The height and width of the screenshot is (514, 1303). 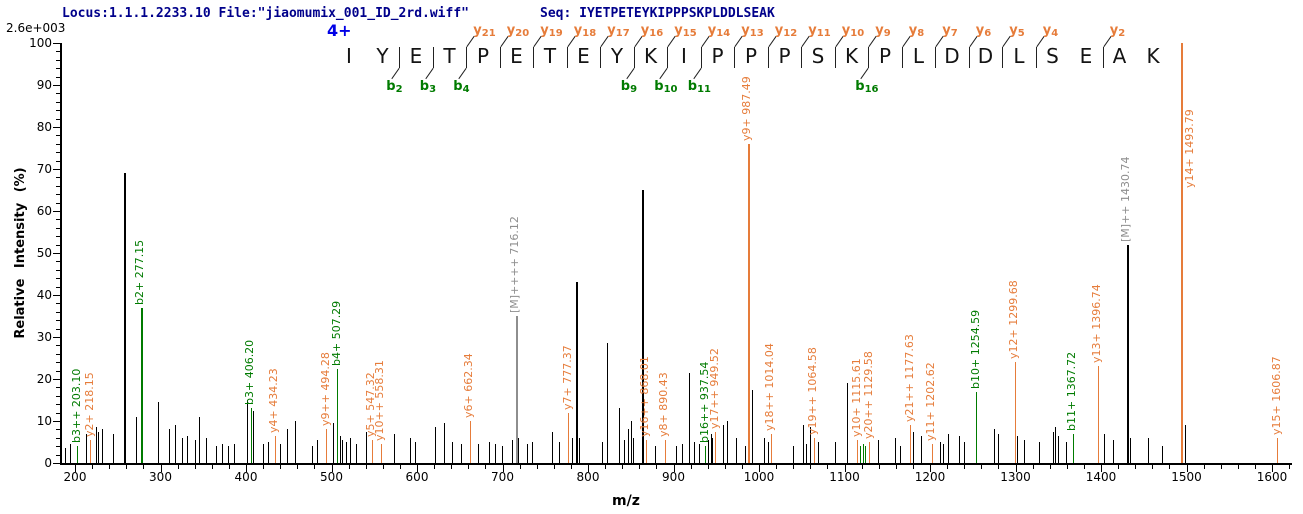 I want to click on residue-letter: S, so click(x=818, y=56).